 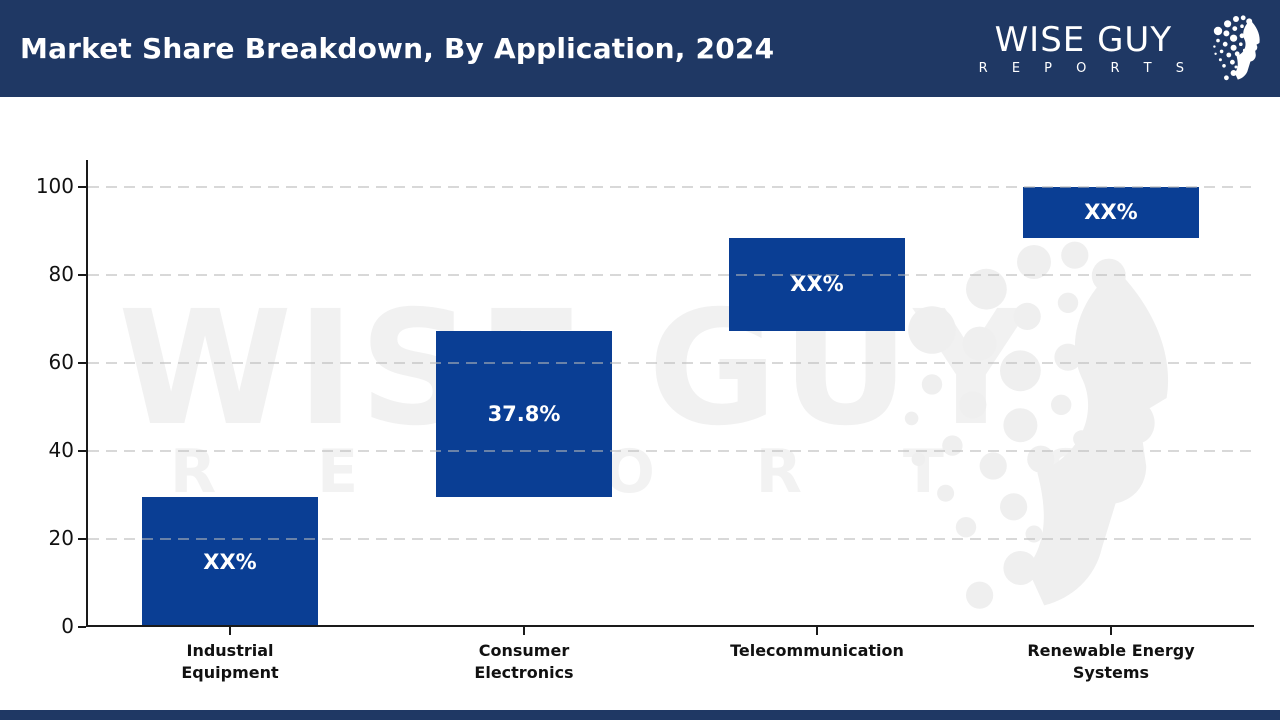 I want to click on y-axis-line, so click(x=87, y=393).